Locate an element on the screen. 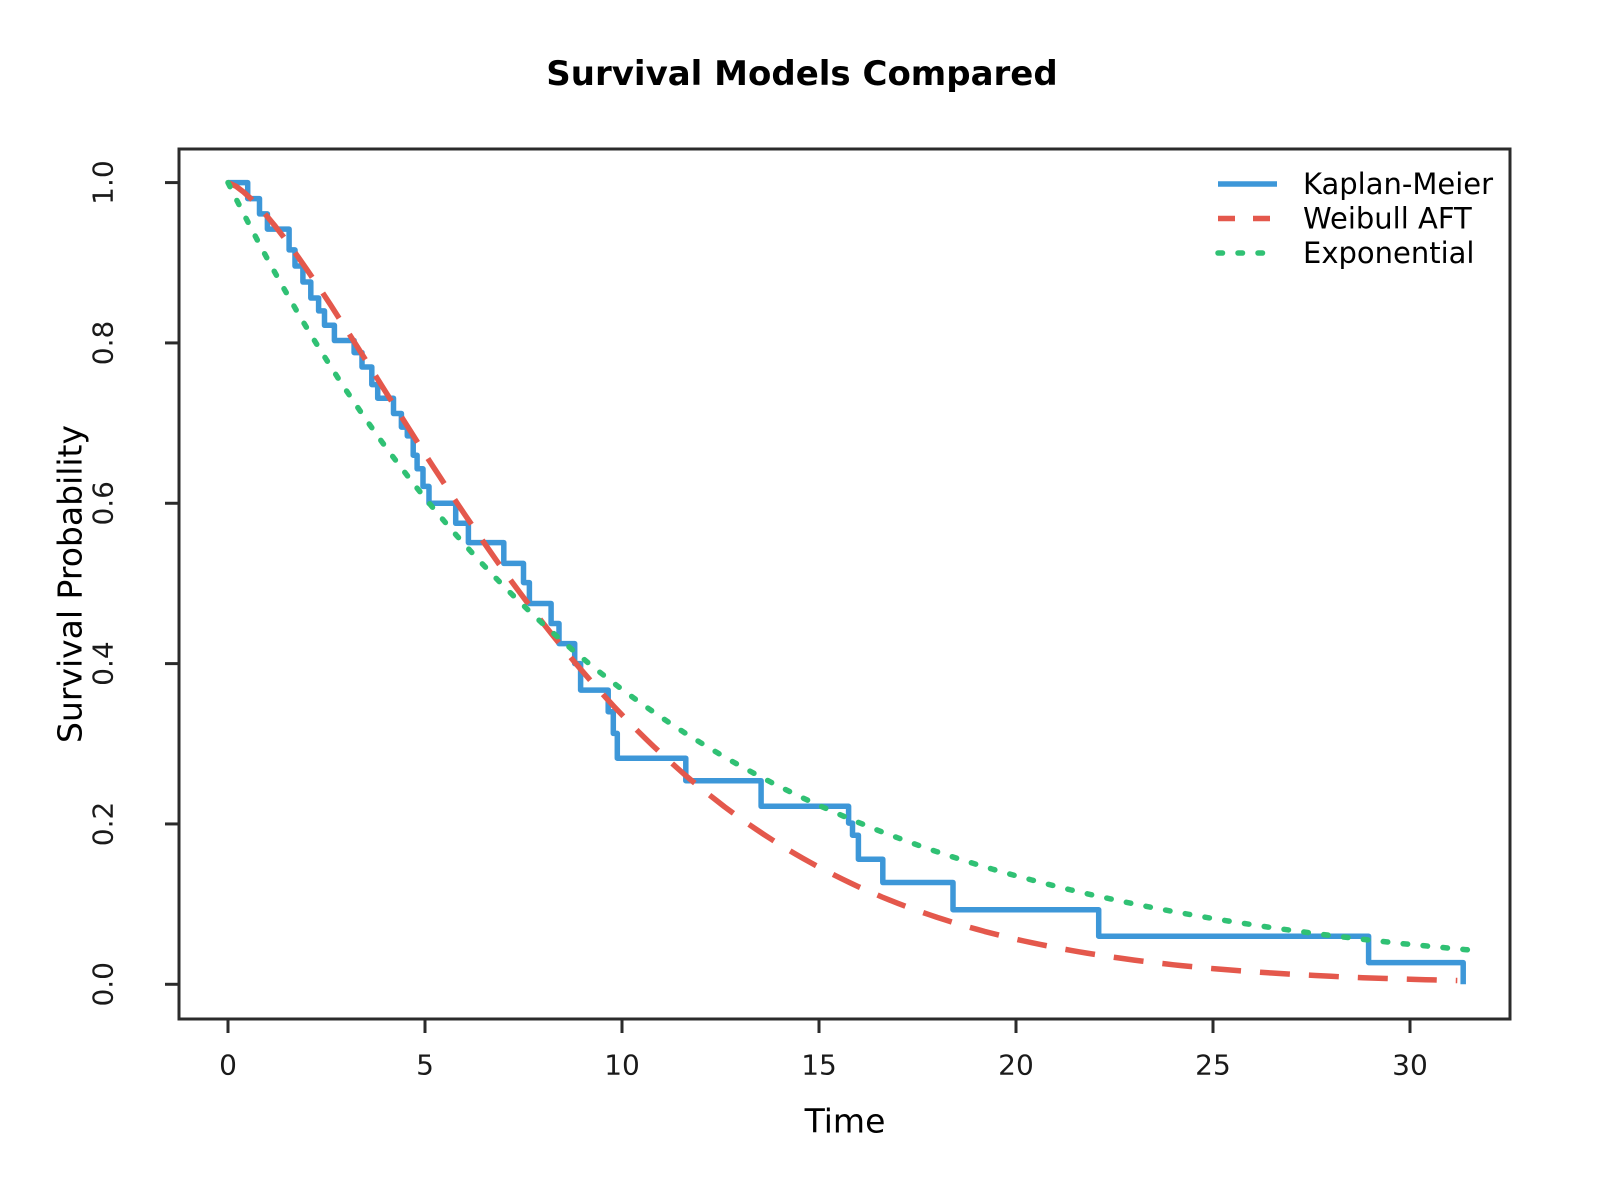 The width and height of the screenshot is (1600, 1200). legend-item-exponential: Exponential is located at coordinates (1345, 253).